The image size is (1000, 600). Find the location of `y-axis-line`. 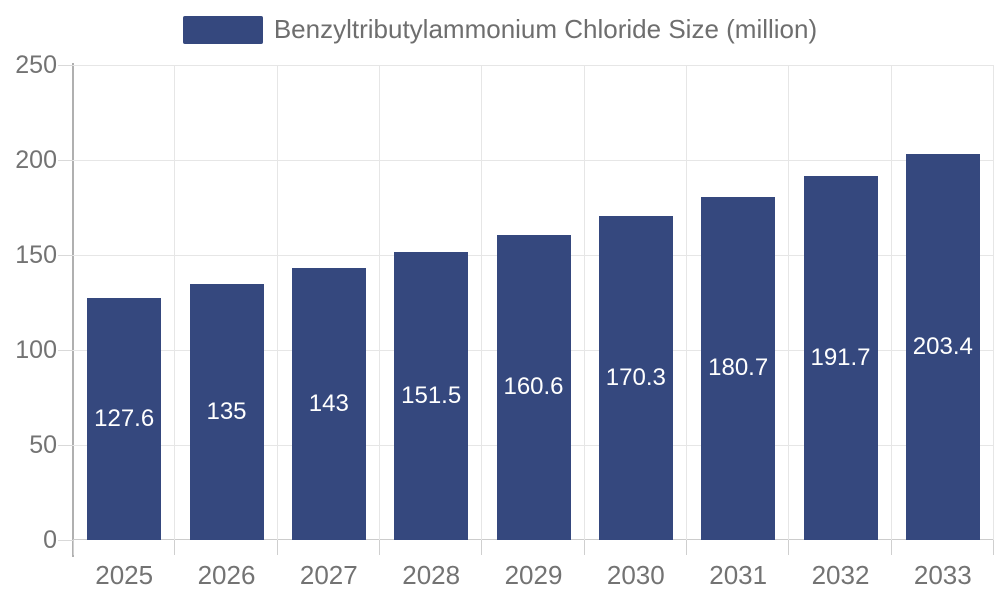

y-axis-line is located at coordinates (73, 310).